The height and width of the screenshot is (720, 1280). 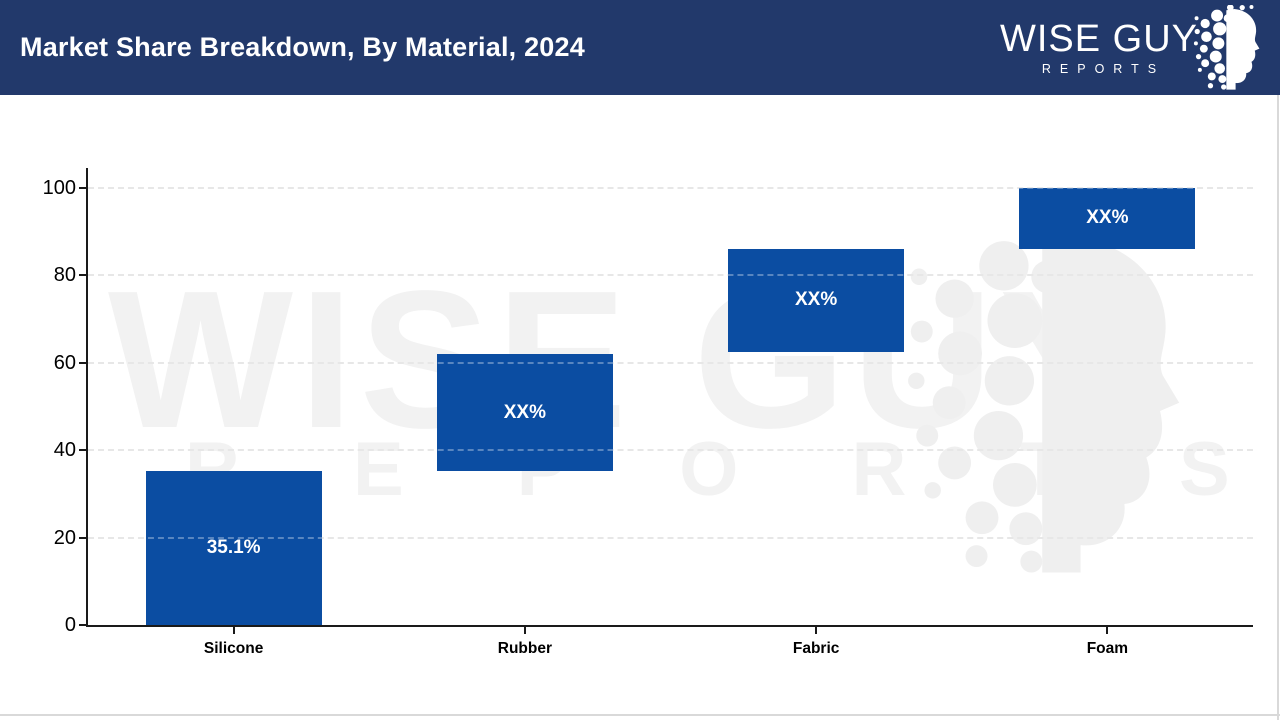 What do you see at coordinates (64, 537) in the screenshot?
I see `y-tick-label: 20` at bounding box center [64, 537].